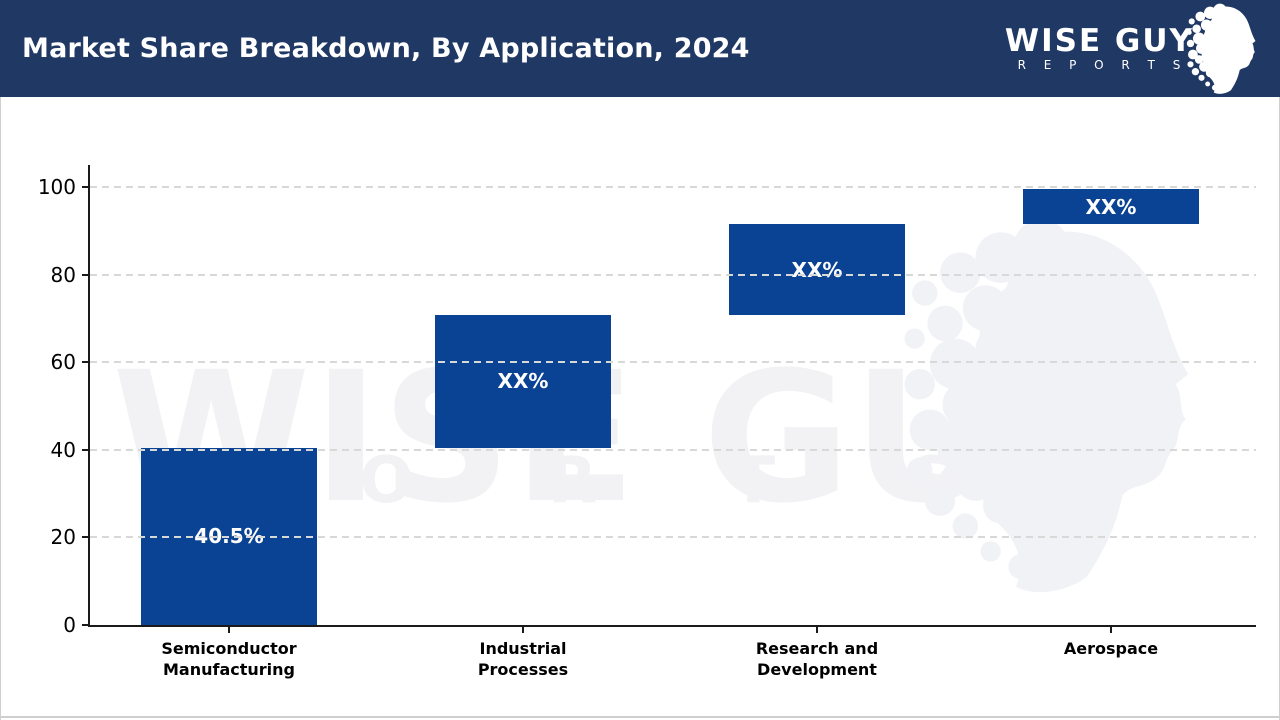  I want to click on x-axis-line, so click(672, 626).